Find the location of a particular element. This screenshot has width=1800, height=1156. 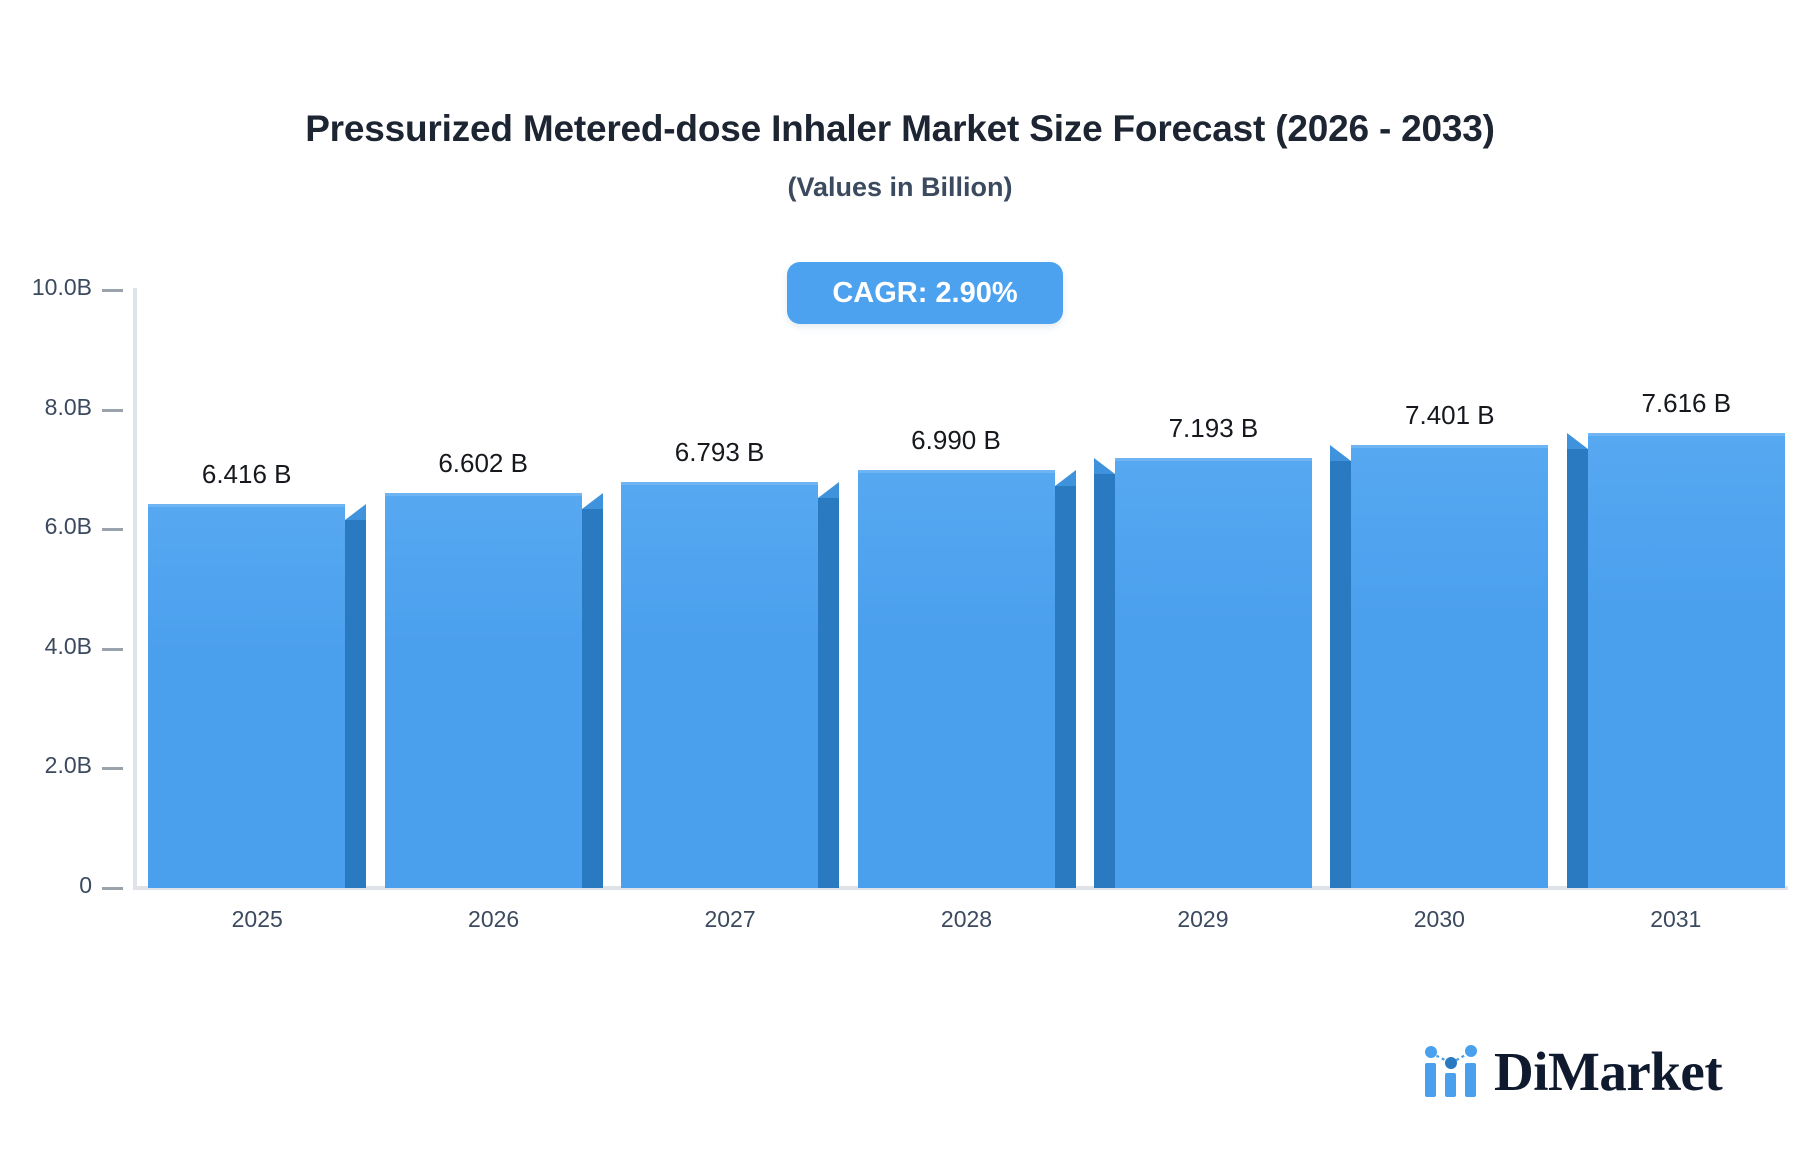

y-axis-tick-label: 2.0B is located at coordinates (68, 765).